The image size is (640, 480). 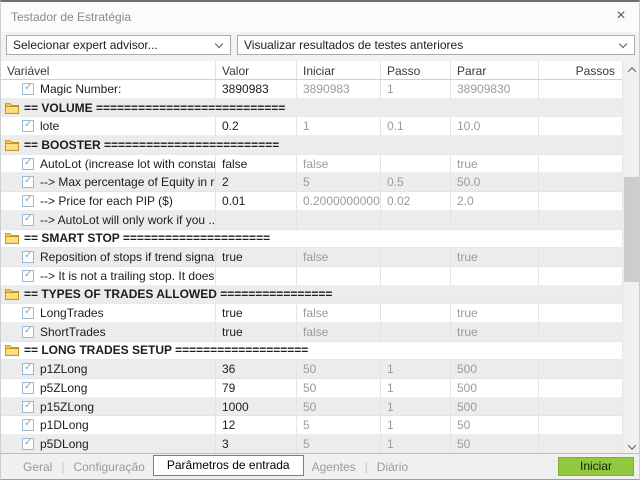 What do you see at coordinates (416, 127) in the screenshot?
I see `passo-cell: 0.1` at bounding box center [416, 127].